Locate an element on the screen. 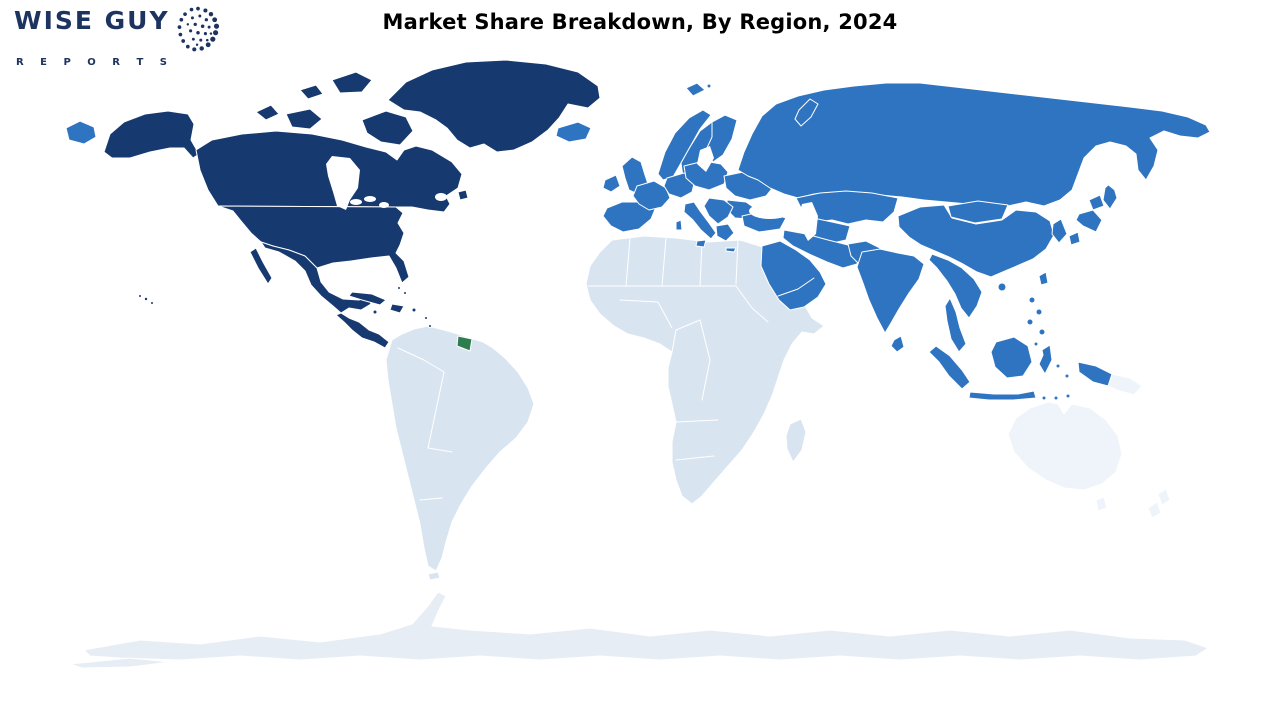 This screenshot has height=720, width=1280. hudson-bay is located at coordinates (343, 183).